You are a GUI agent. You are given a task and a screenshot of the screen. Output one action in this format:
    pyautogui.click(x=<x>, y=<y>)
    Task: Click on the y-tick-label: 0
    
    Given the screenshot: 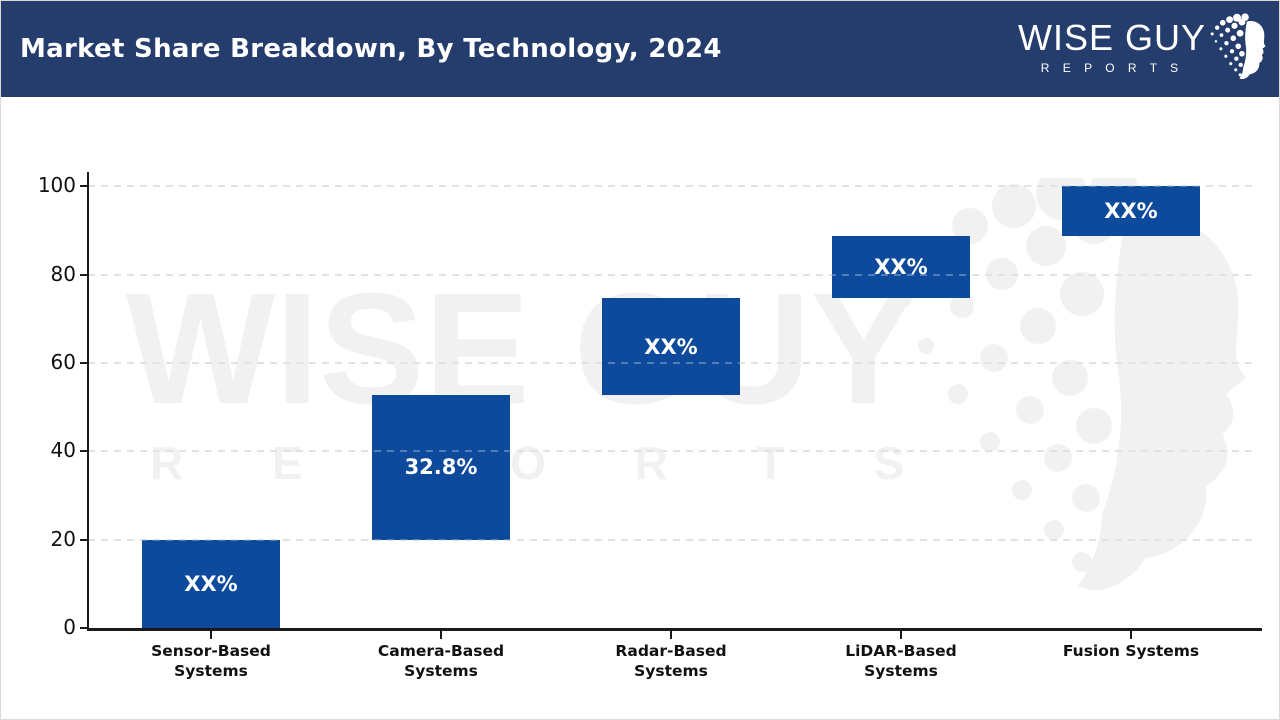 What is the action you would take?
    pyautogui.click(x=69, y=627)
    